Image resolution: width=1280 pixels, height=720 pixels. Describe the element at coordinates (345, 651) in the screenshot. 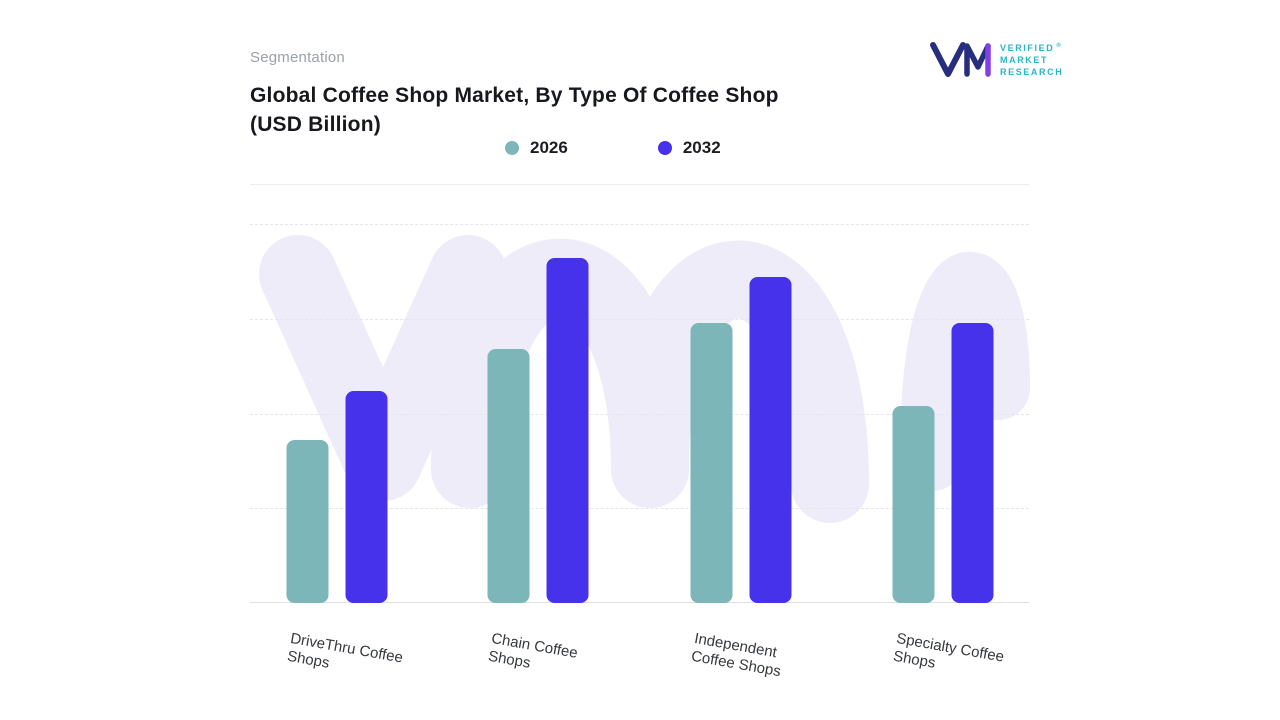

I see `x-axis-label-1: DriveThru Coffee Shops` at that location.